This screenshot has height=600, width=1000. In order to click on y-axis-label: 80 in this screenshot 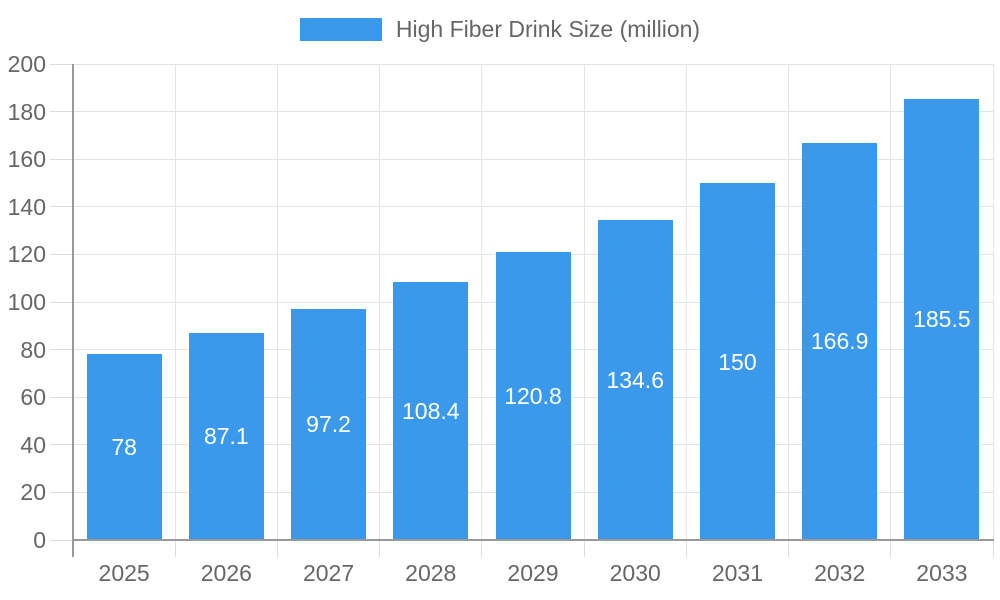, I will do `click(33, 349)`.